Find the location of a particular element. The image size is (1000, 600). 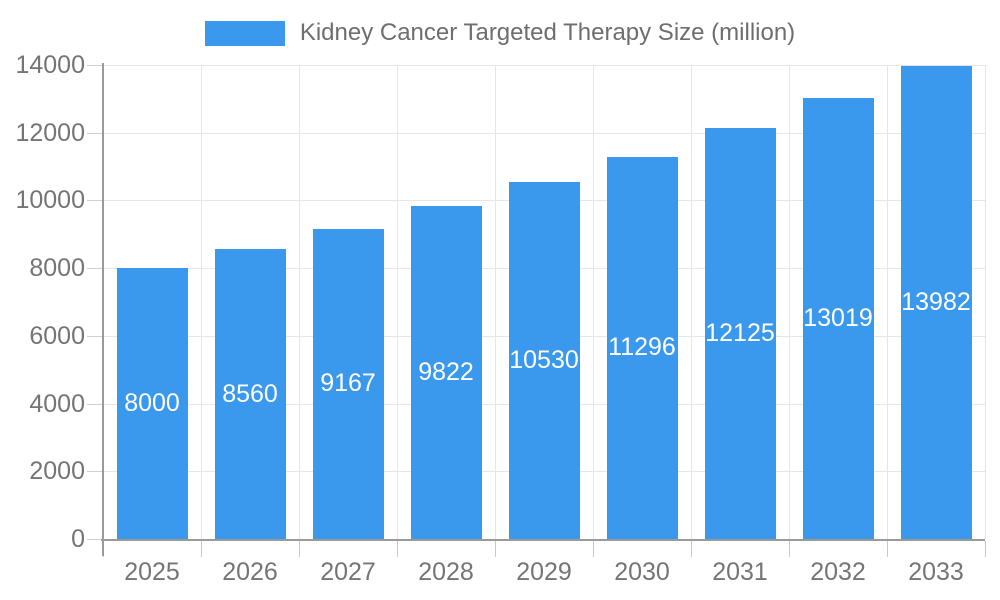

bar-value-label: 11296 is located at coordinates (642, 347).